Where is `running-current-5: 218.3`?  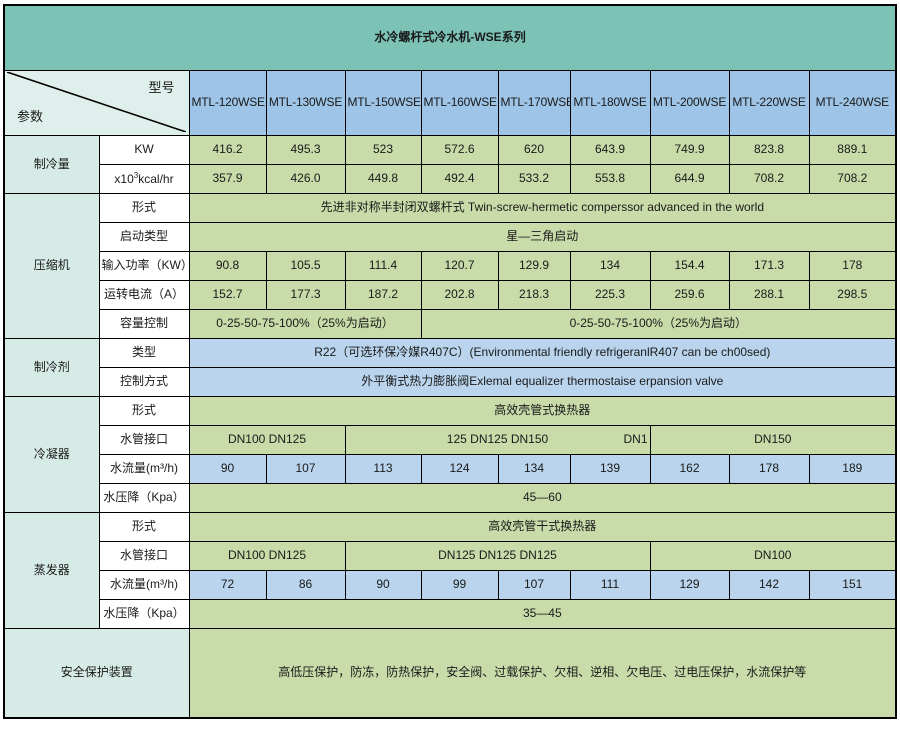 running-current-5: 218.3 is located at coordinates (534, 295).